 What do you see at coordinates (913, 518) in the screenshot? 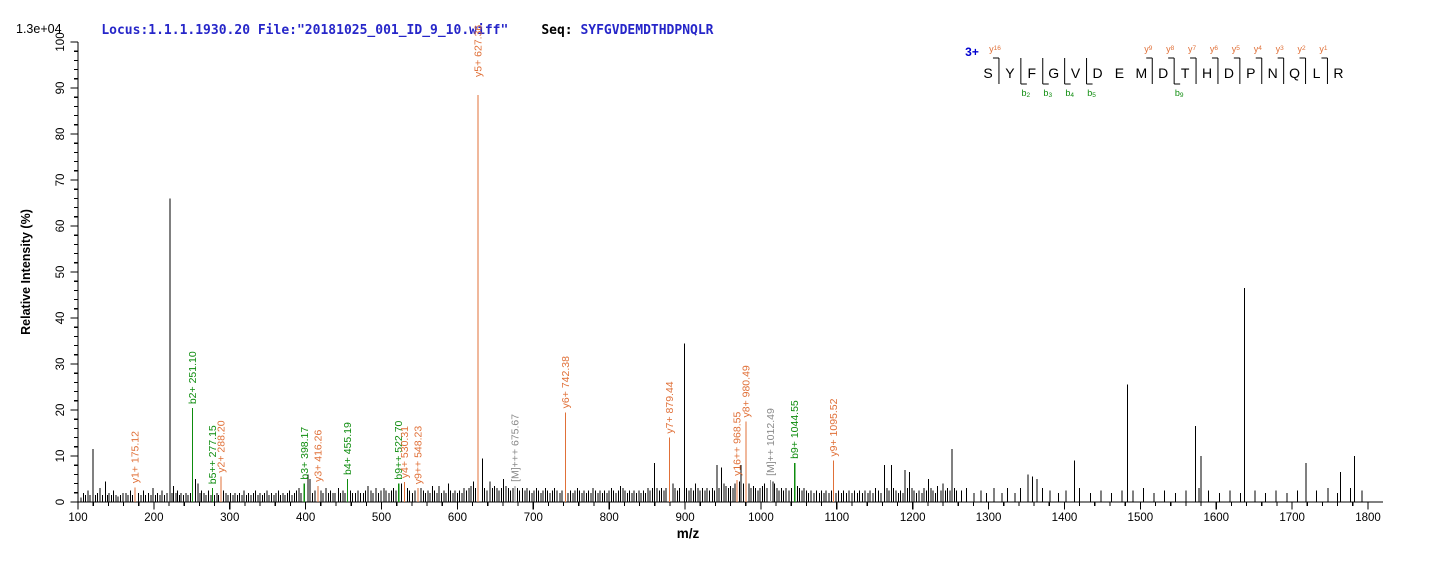
I see `x-tick-label: 1200` at bounding box center [913, 518].